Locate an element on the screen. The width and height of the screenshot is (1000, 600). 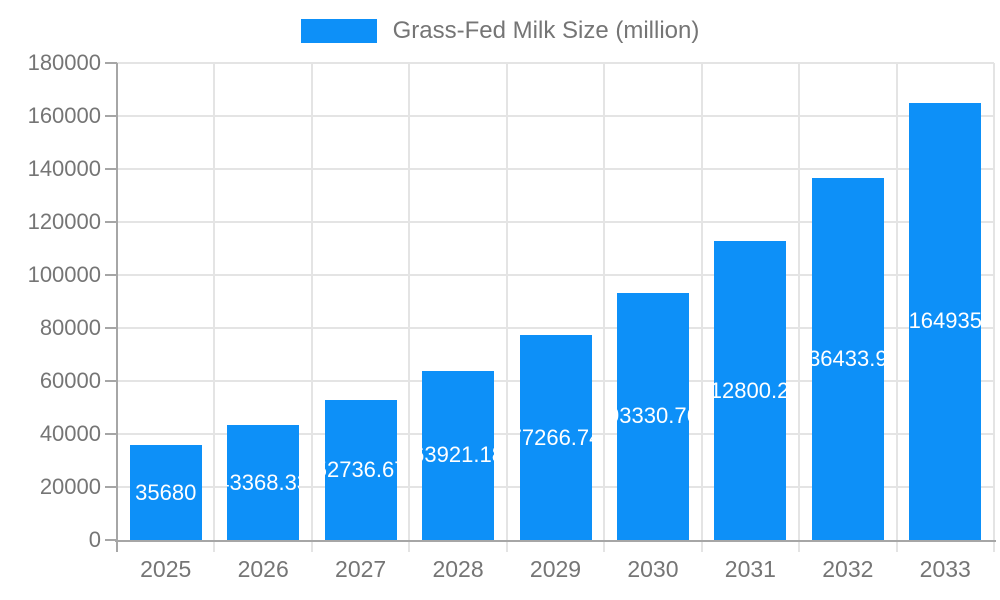
y-axis-tick-label-60000: 60000 is located at coordinates (70, 380).